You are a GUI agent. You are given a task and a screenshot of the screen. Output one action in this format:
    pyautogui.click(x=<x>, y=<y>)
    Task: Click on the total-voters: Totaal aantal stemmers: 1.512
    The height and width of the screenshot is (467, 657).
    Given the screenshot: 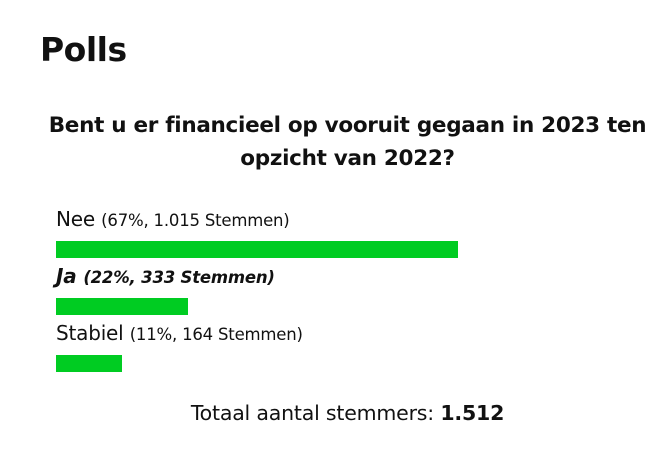 What is the action you would take?
    pyautogui.click(x=328, y=413)
    